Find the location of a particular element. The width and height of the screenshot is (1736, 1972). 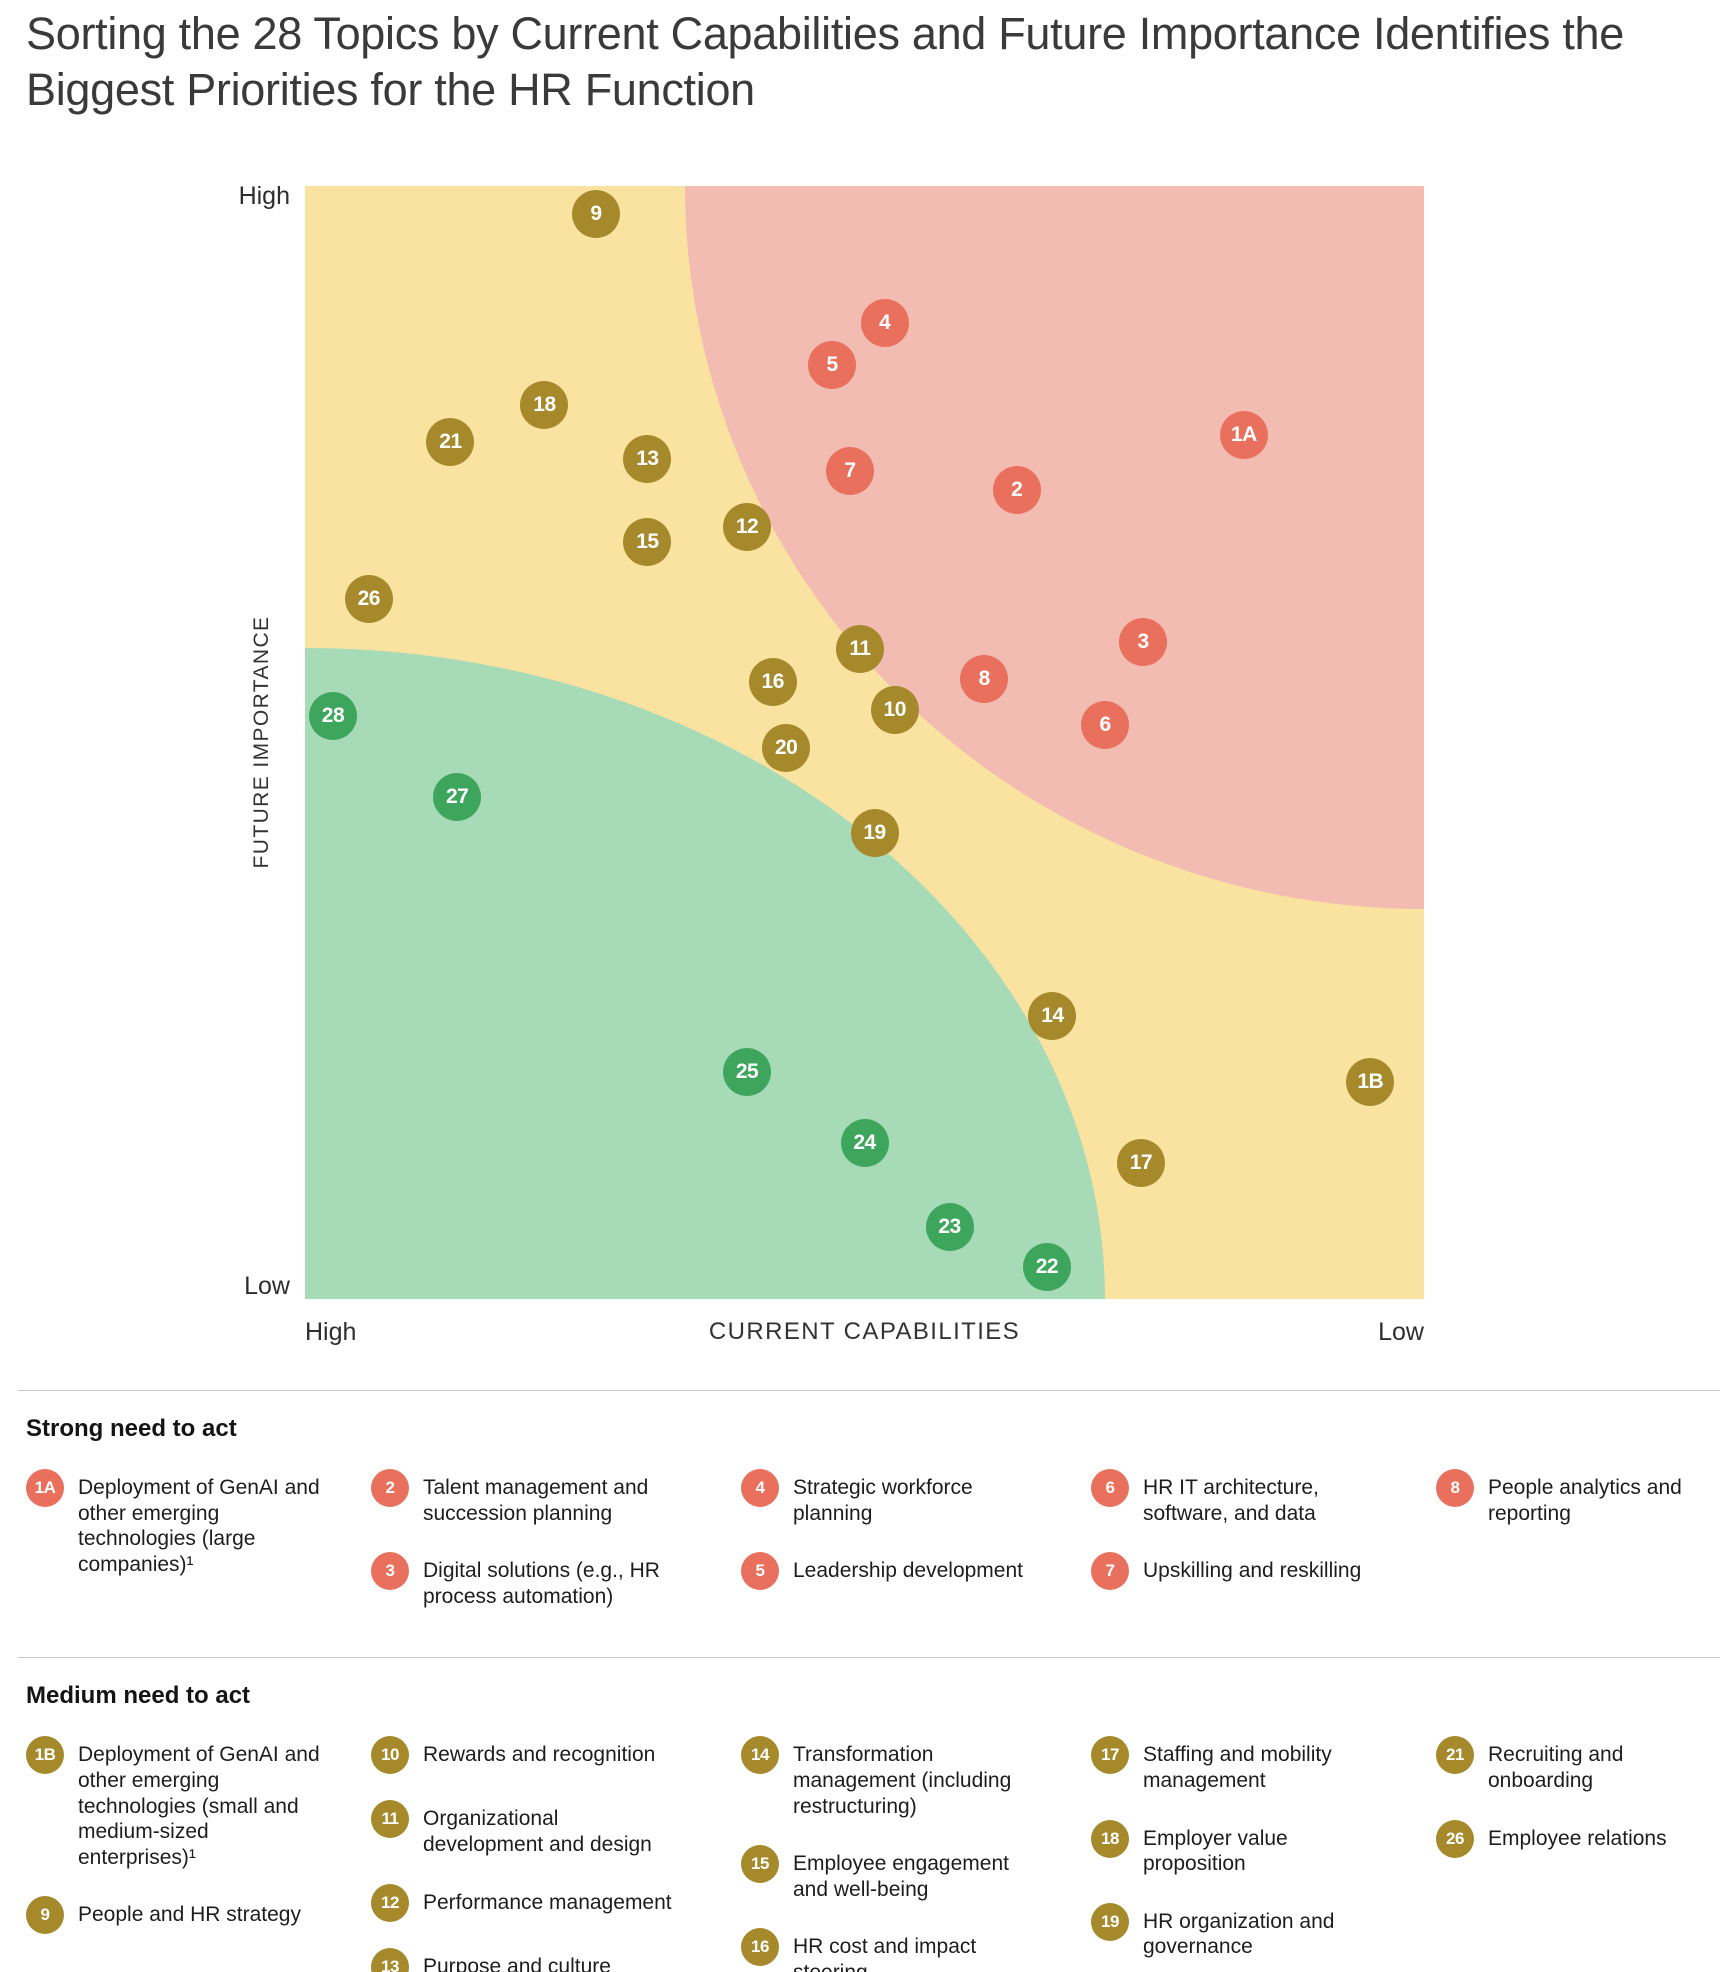

legend-number-badge: 1B is located at coordinates (45, 1755).